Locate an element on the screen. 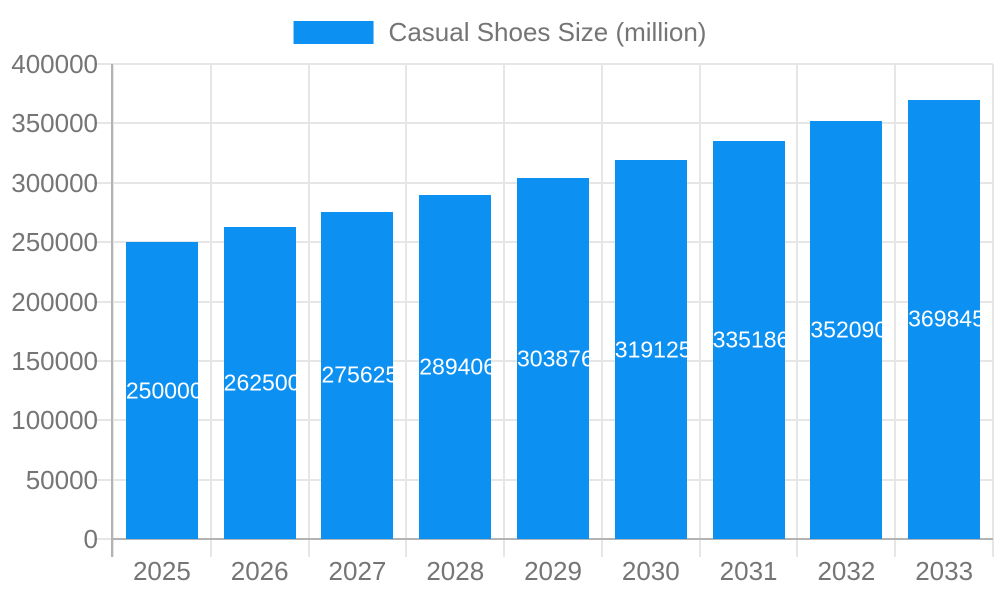  bar-column: 289406 is located at coordinates (455, 301).